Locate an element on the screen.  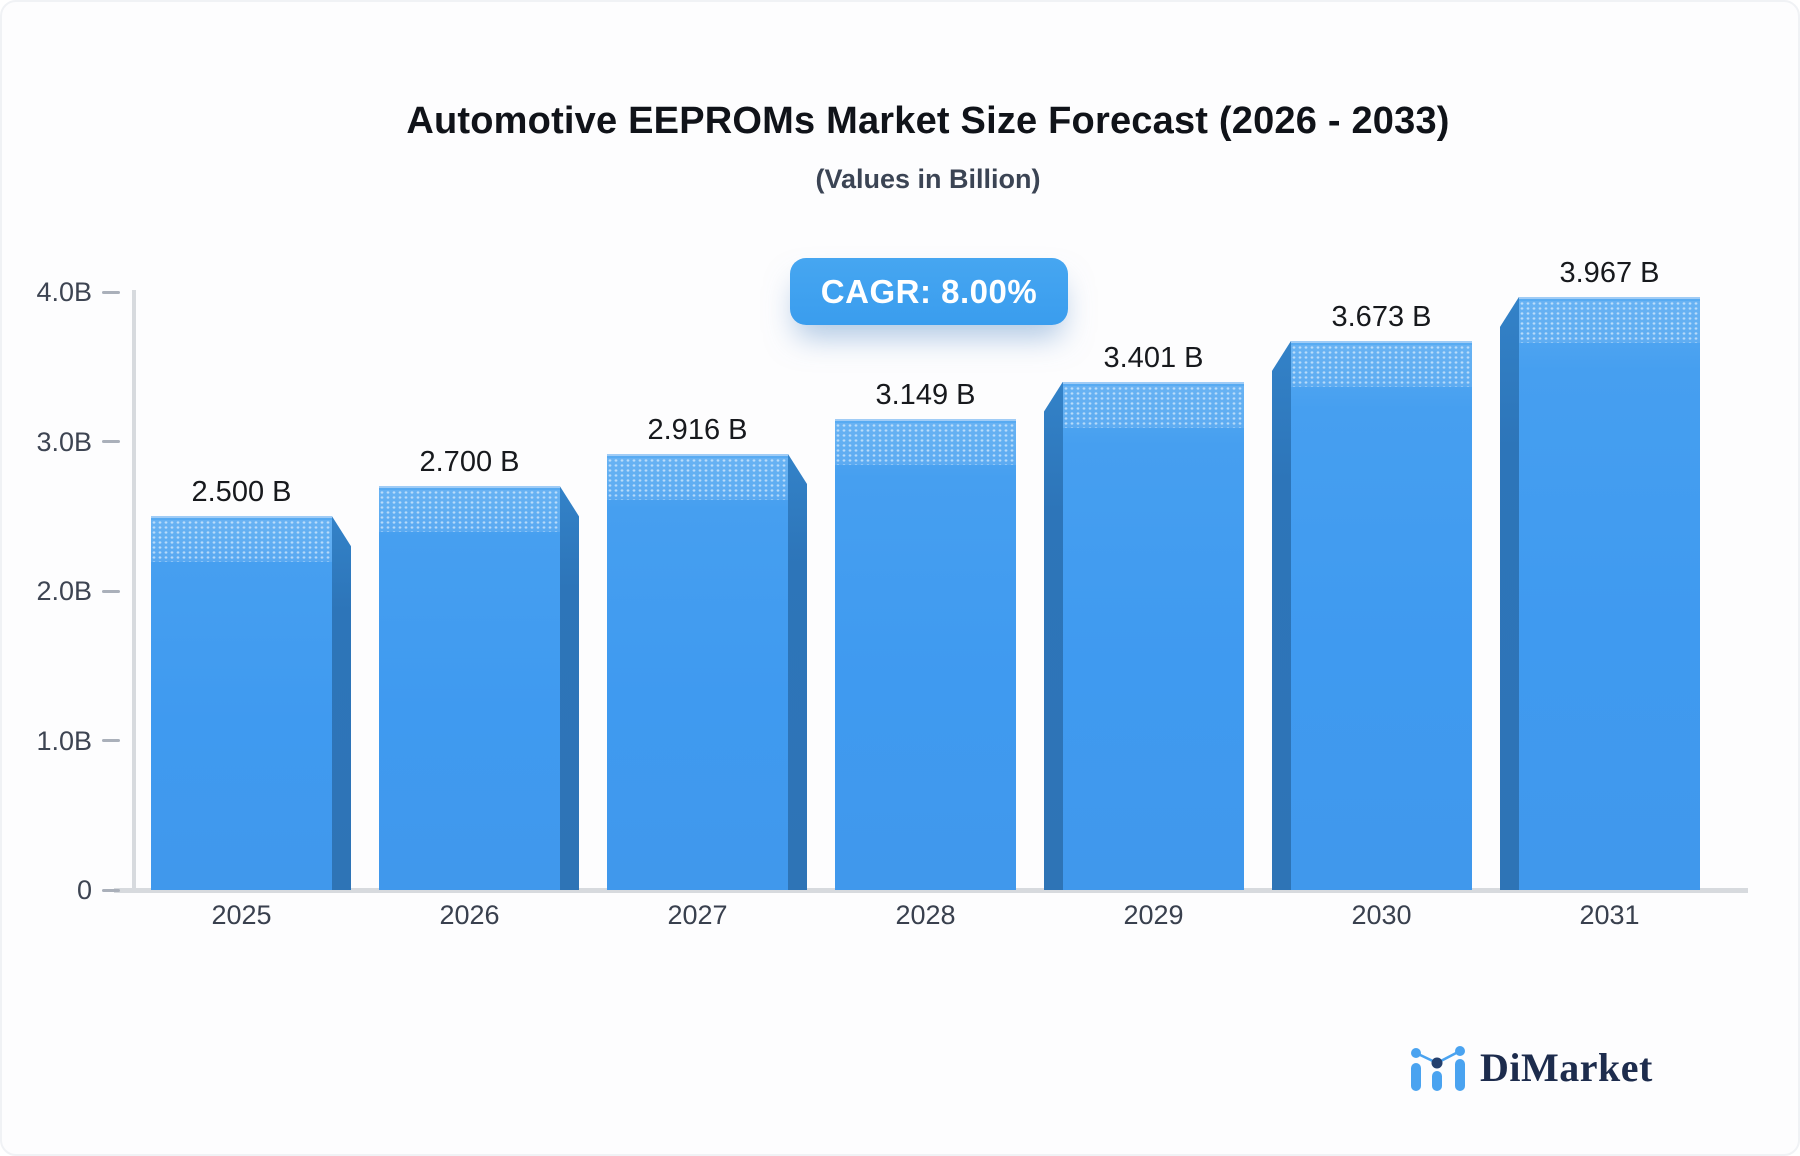
bar-2028 is located at coordinates (925, 654).